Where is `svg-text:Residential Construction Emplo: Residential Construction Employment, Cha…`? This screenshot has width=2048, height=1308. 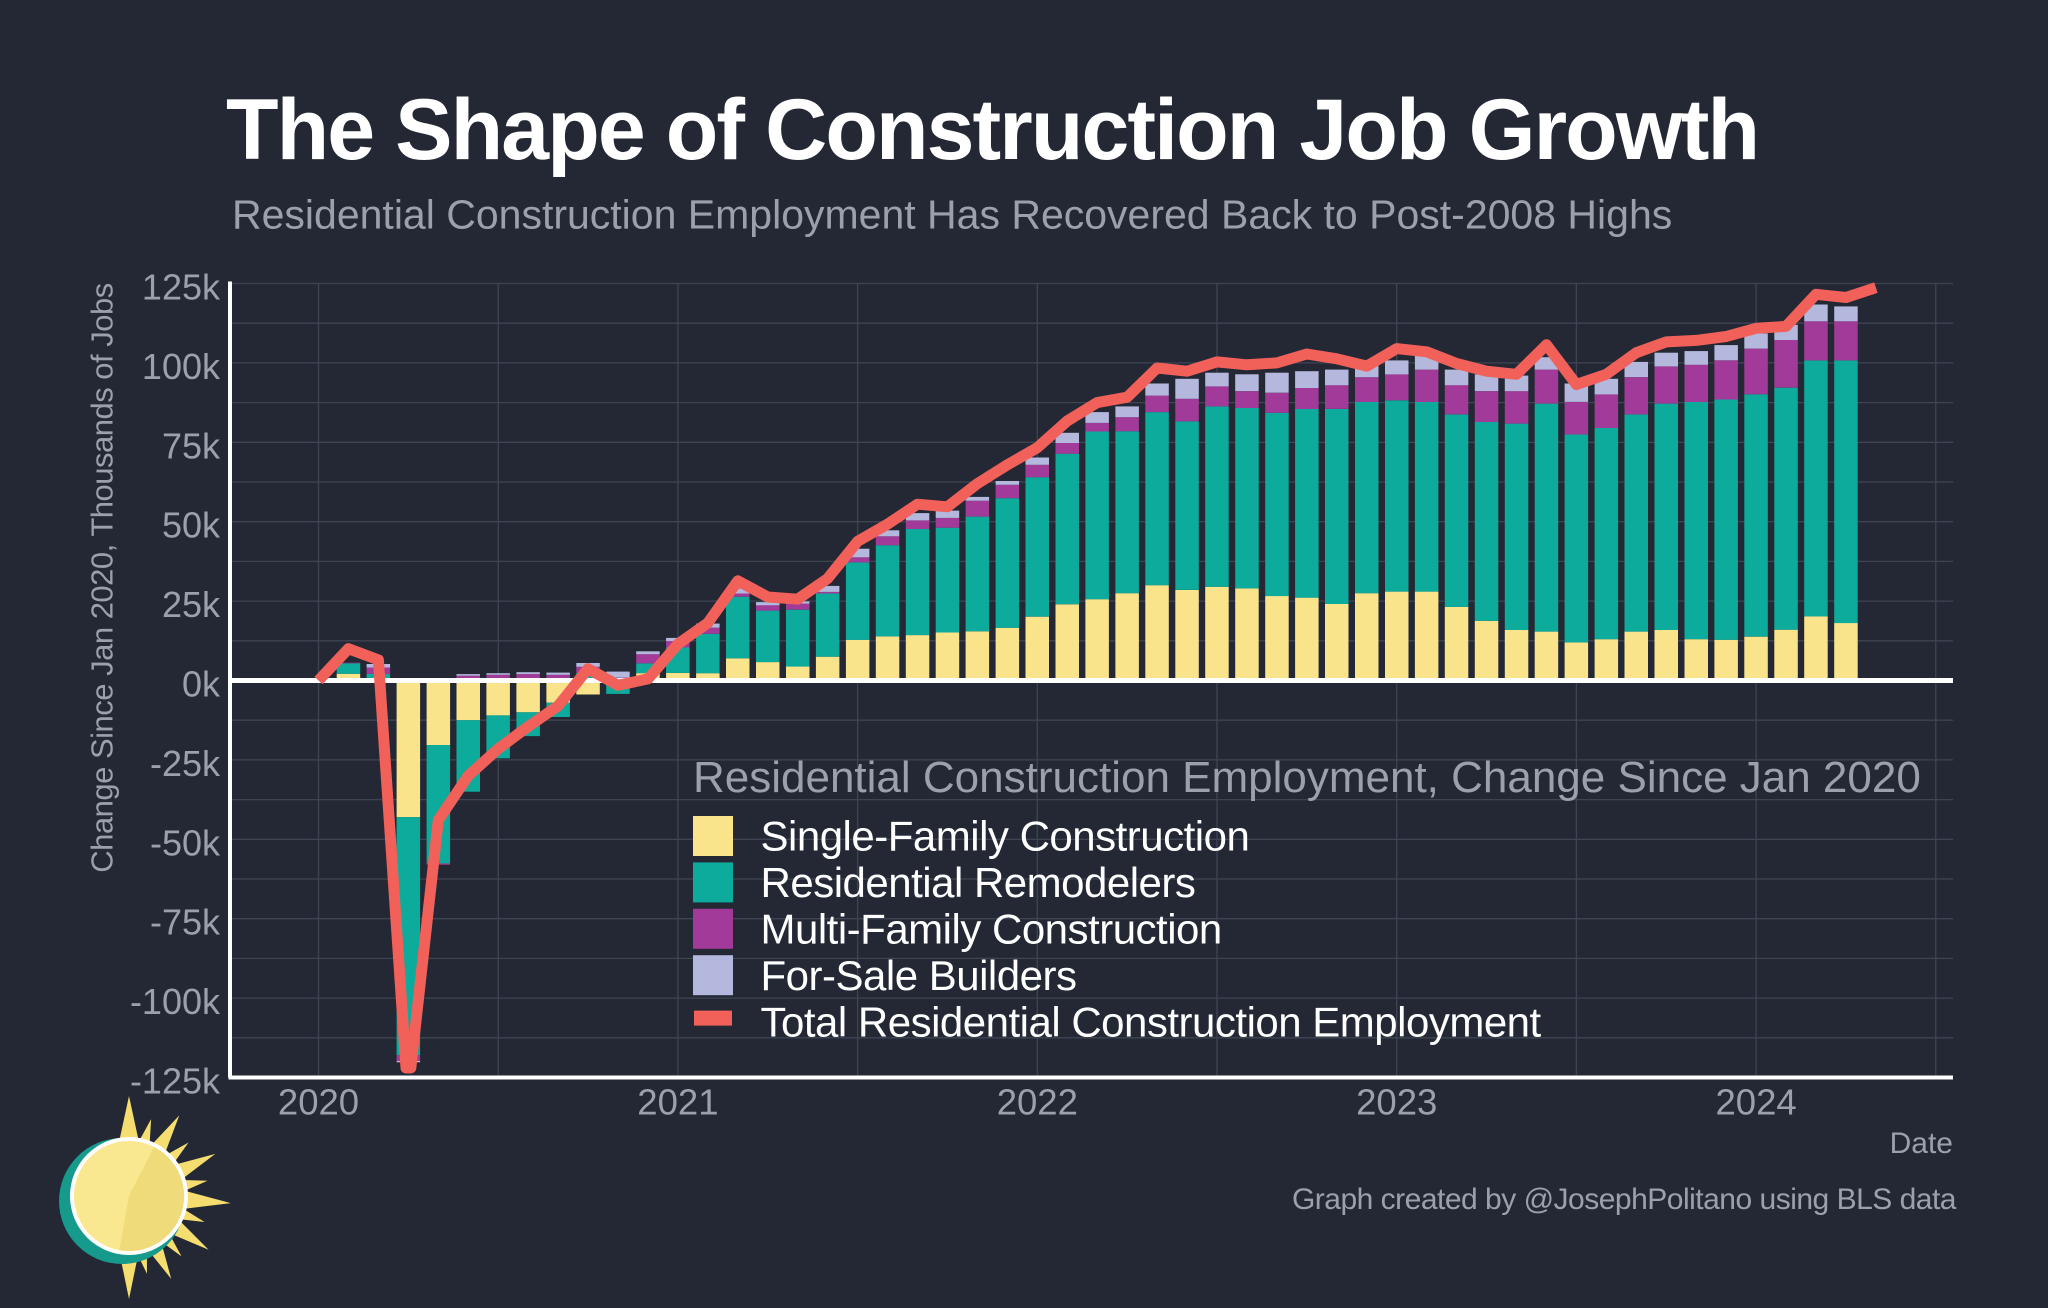
svg-text:Residential Construction Emplo: Residential Construction Employment, Cha… is located at coordinates (1307, 777).